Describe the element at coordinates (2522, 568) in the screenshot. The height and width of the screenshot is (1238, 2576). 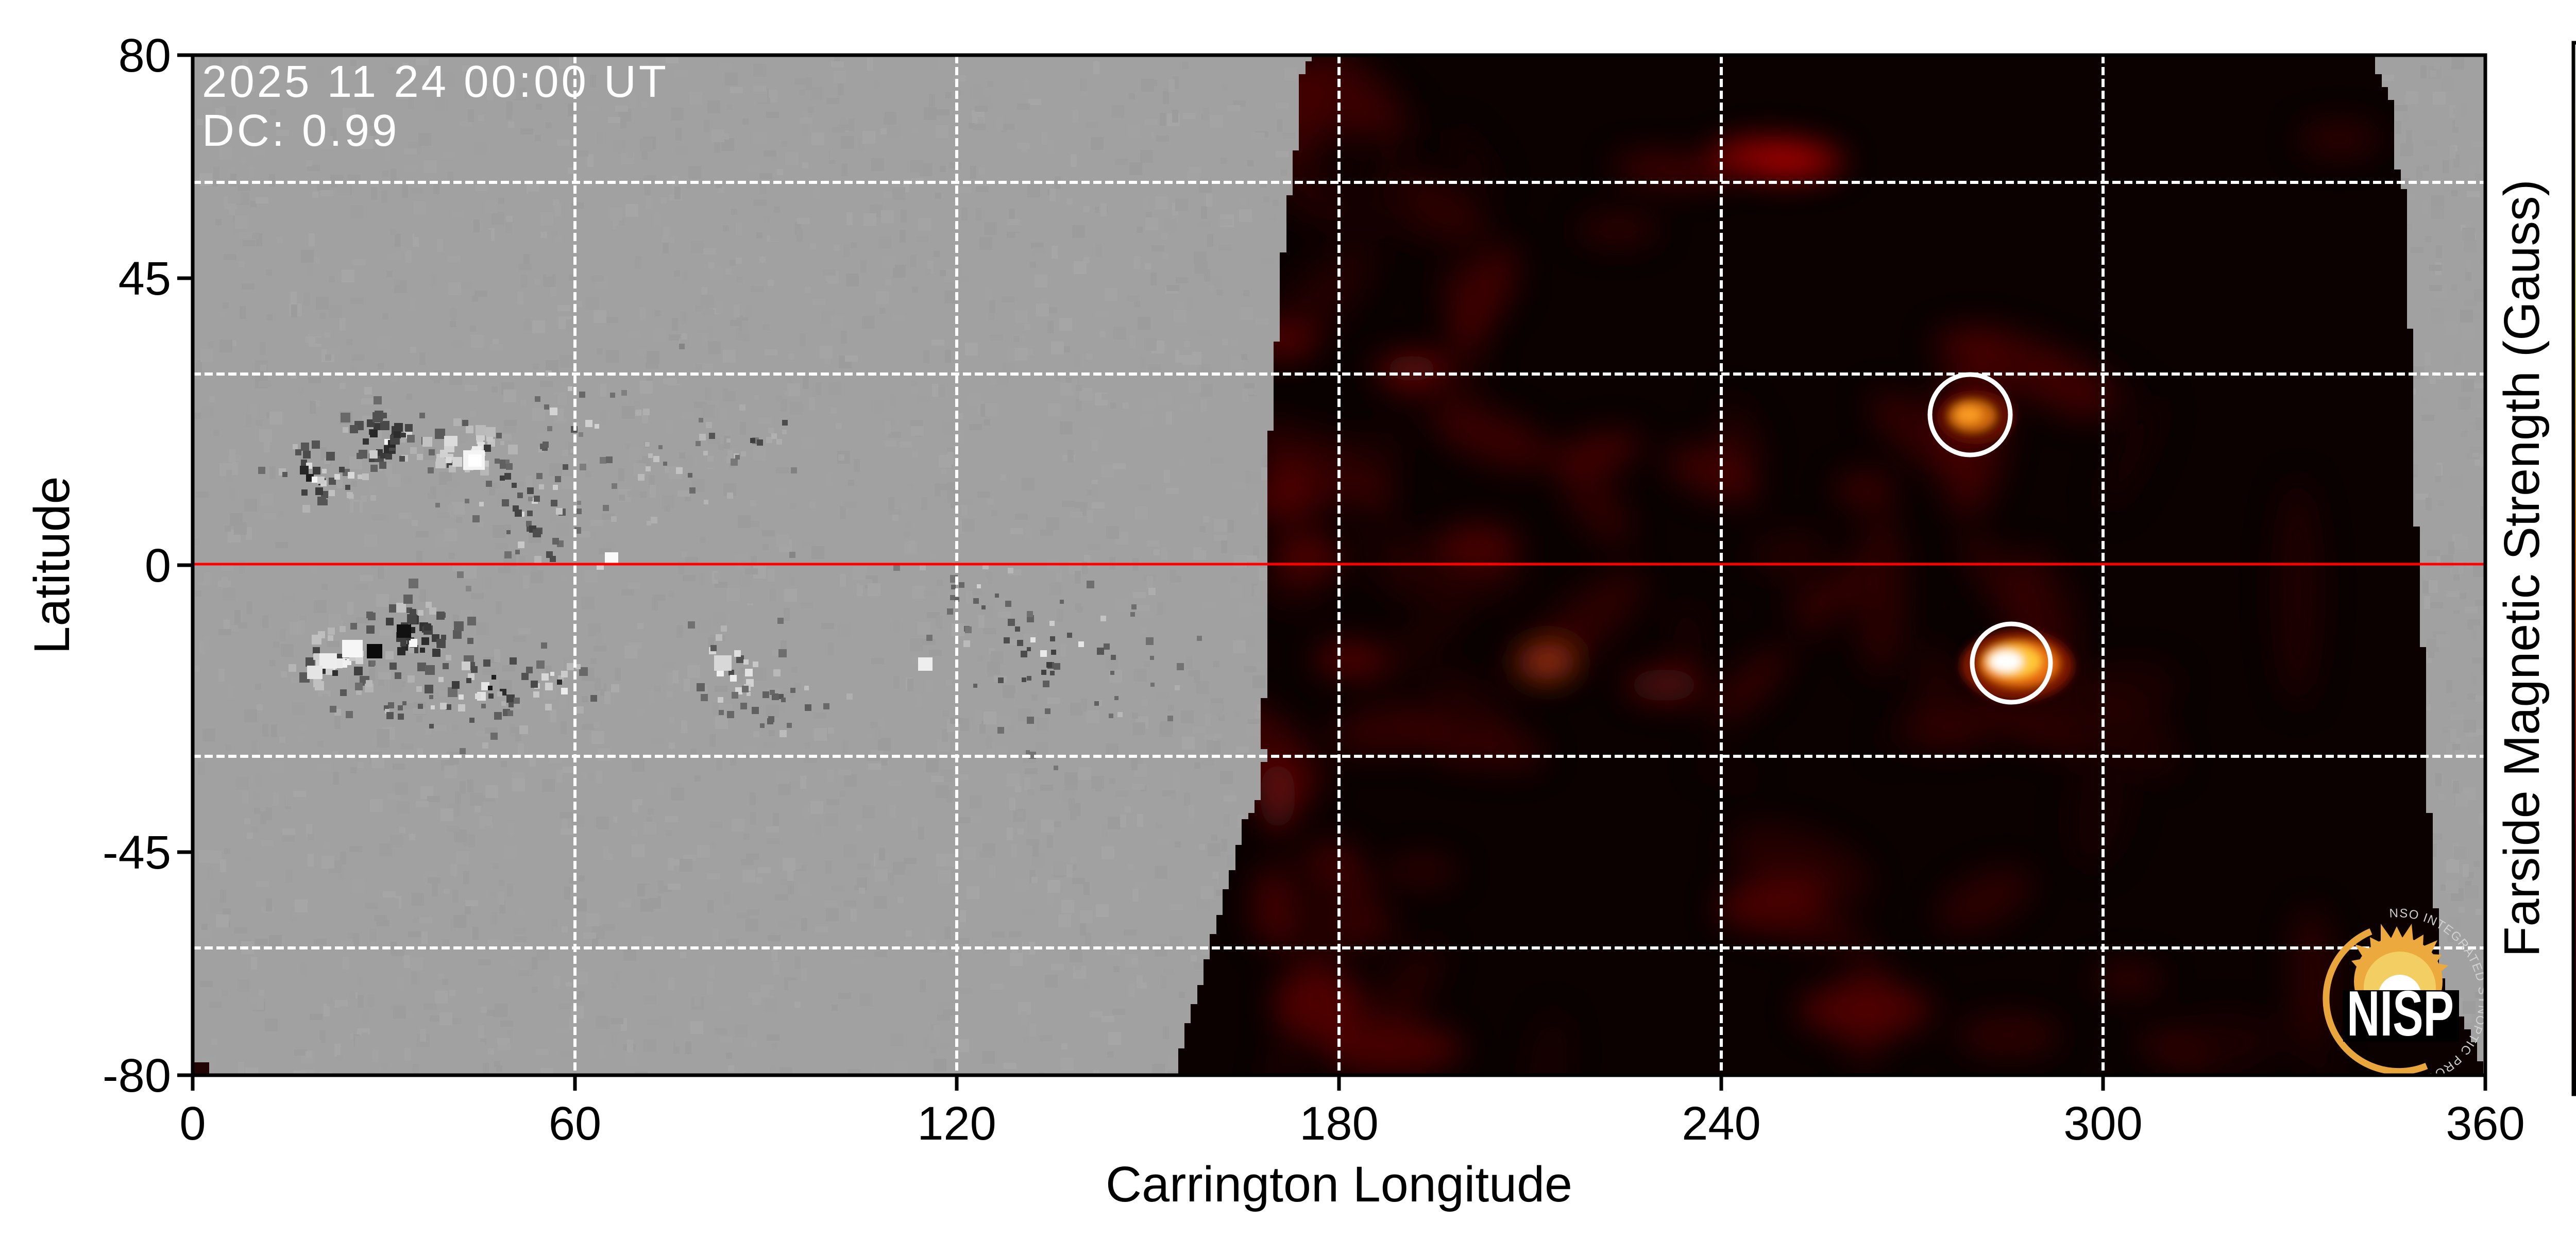
I see `svg-text:Farside Magnetic Strength (Gau: Farside Magnetic Strength (Gauss)` at that location.